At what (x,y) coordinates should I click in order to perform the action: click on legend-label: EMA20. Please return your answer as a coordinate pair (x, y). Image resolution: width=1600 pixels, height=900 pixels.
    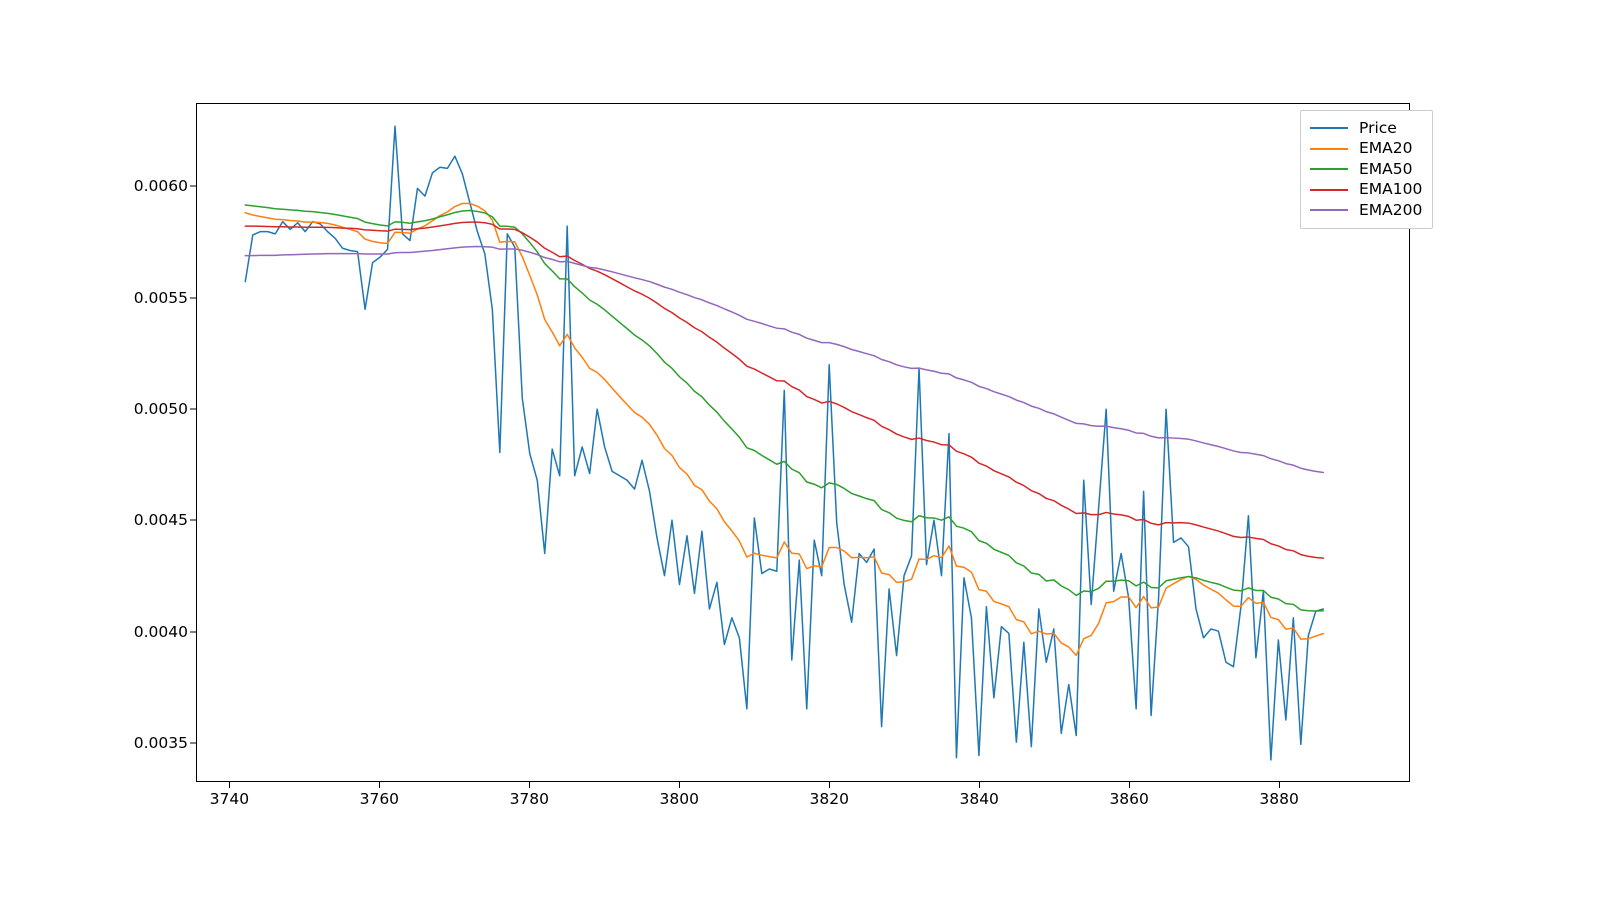
    Looking at the image, I should click on (1386, 148).